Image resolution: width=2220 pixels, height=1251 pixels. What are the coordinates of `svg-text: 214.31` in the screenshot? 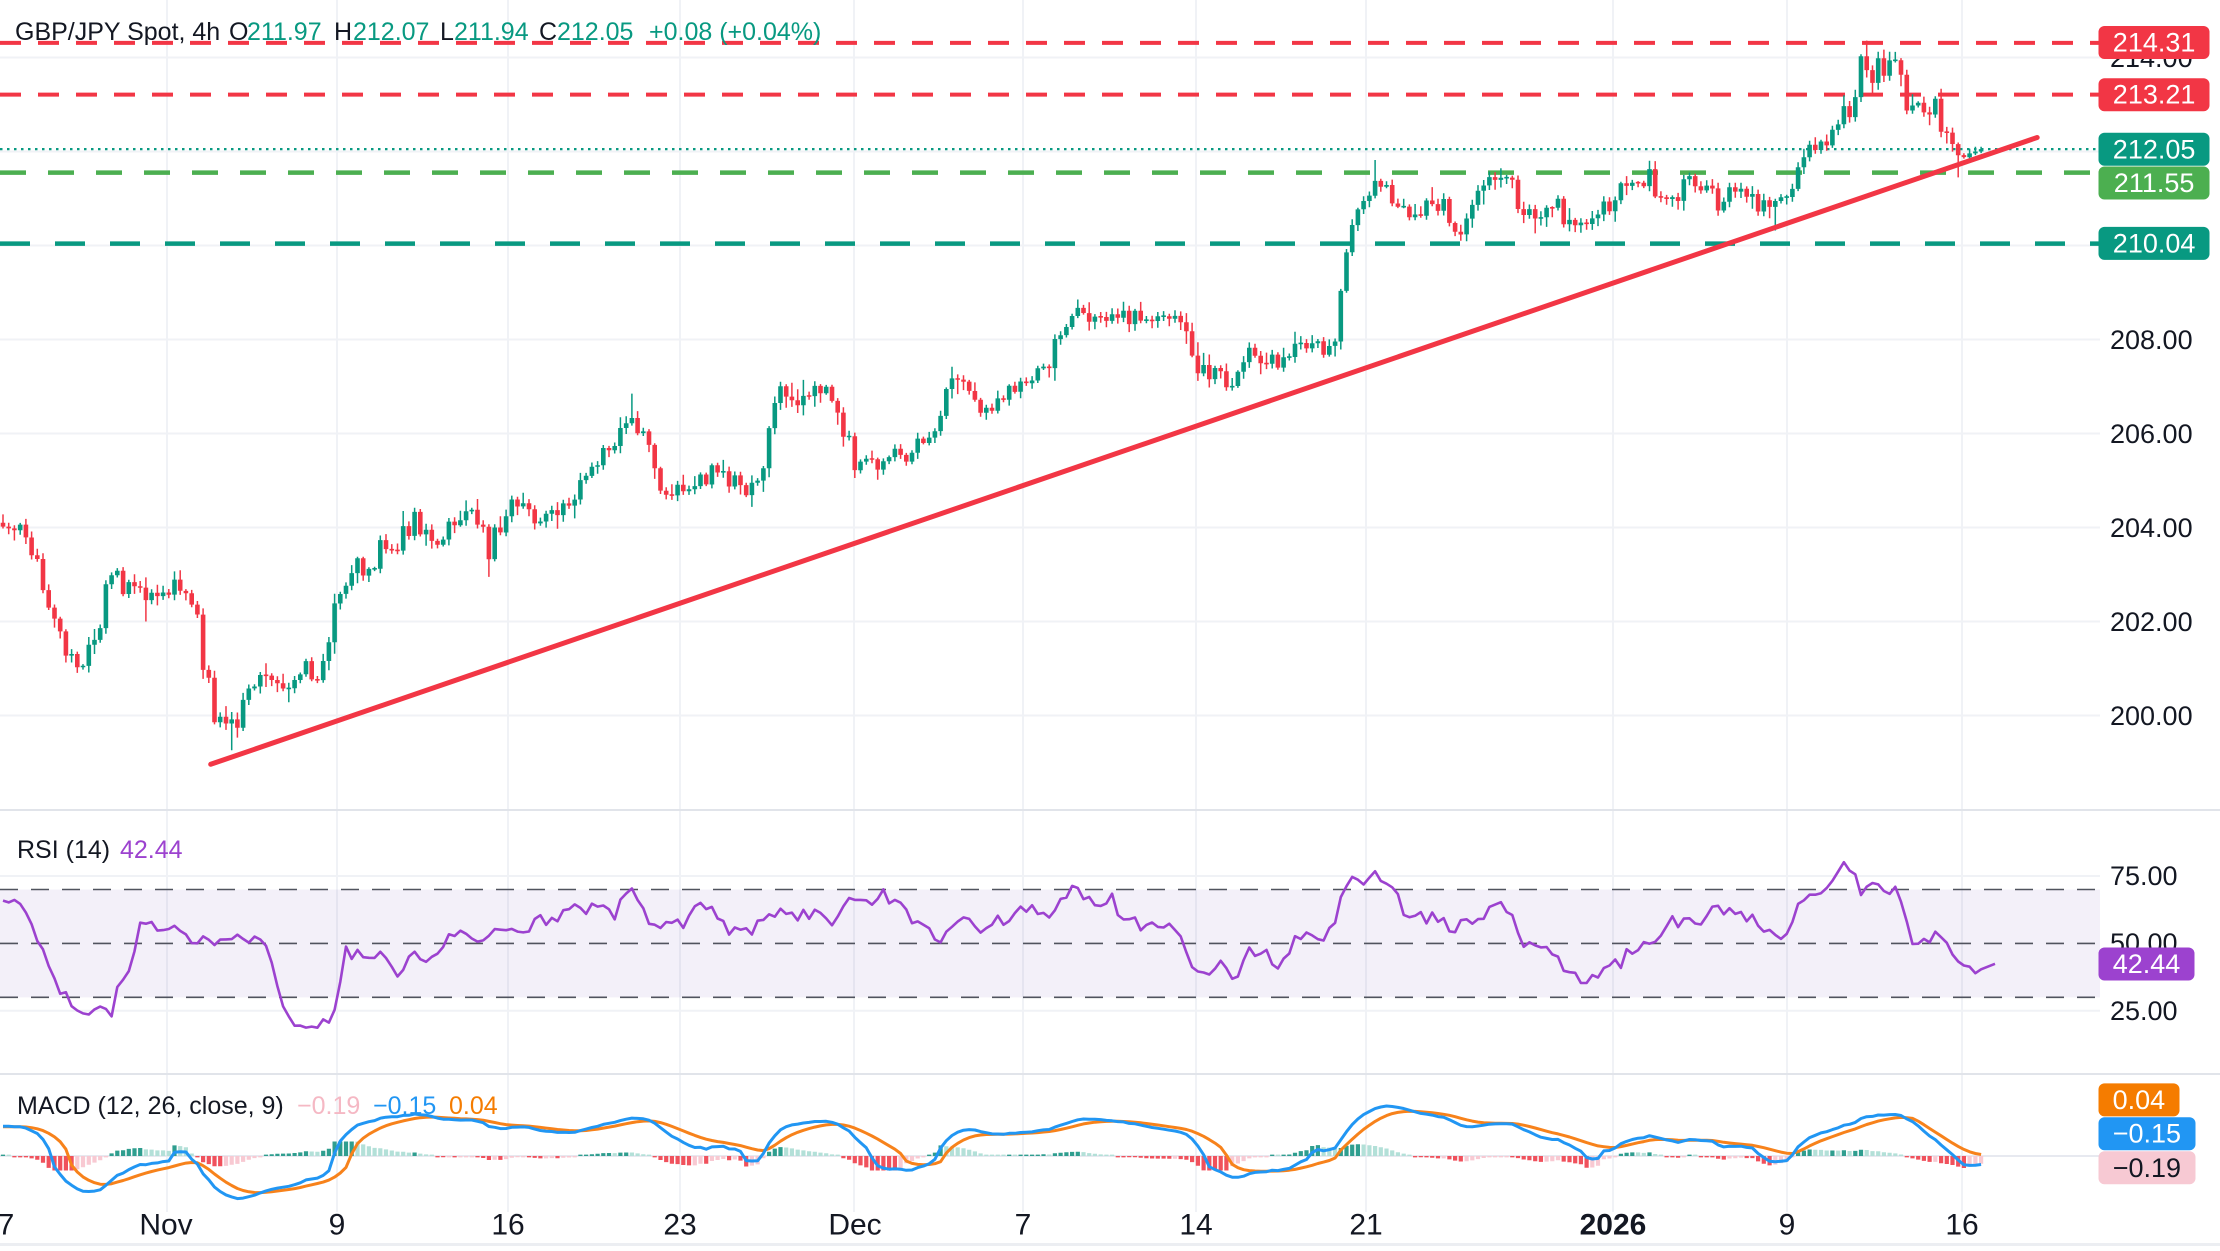 It's located at (2154, 43).